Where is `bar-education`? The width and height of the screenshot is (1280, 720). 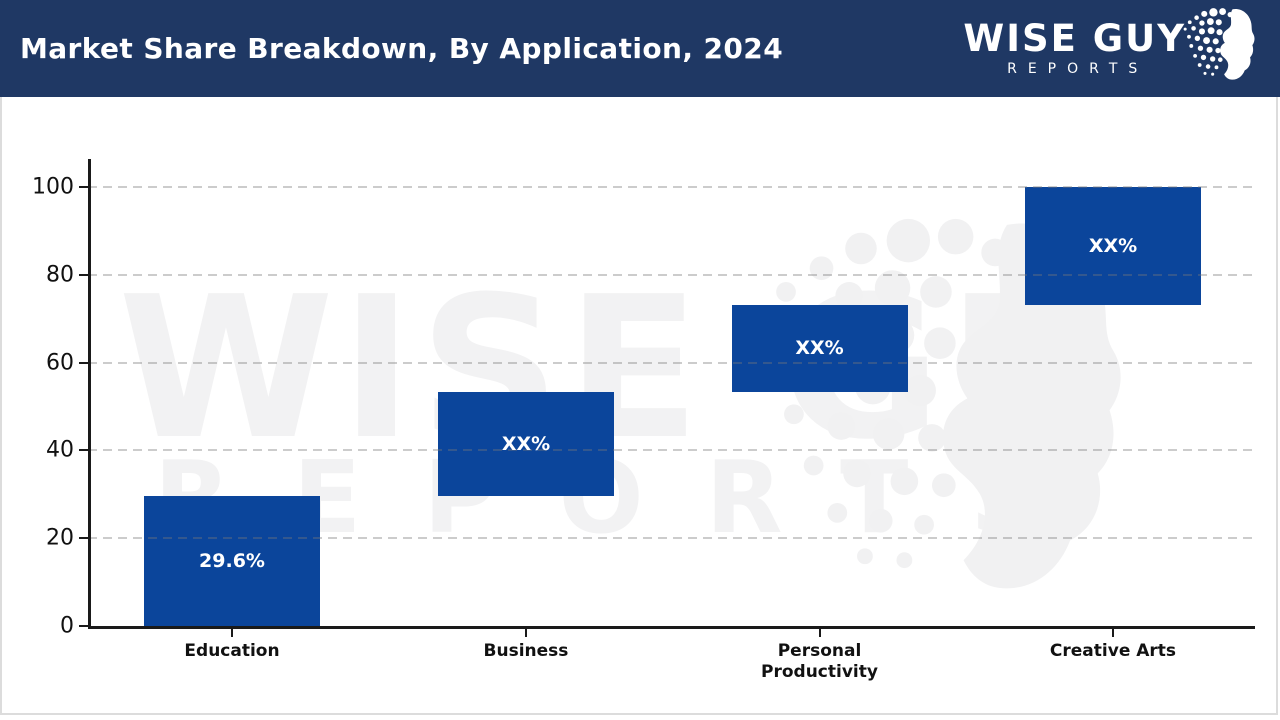 bar-education is located at coordinates (232, 561).